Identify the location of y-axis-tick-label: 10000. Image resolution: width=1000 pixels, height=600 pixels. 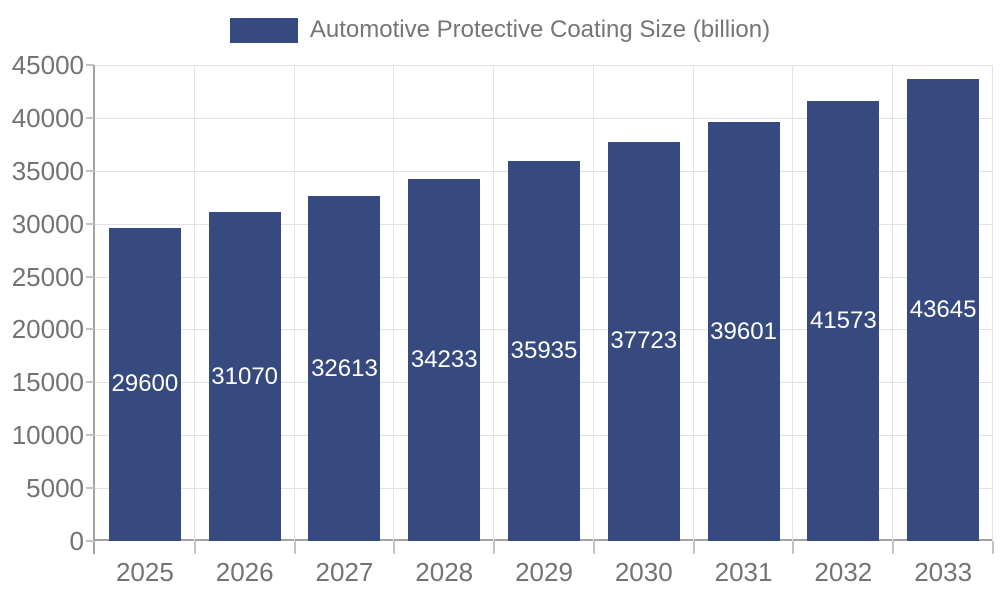
(47, 435).